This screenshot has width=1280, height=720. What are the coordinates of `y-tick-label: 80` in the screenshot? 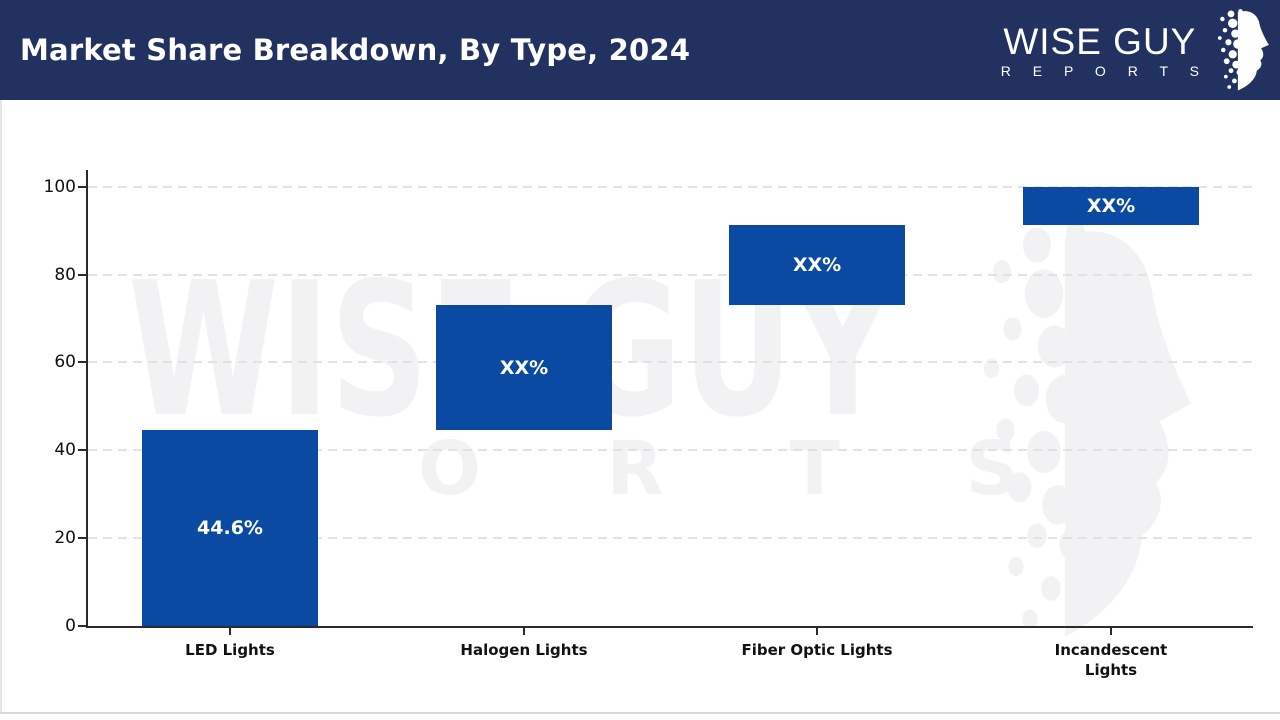 It's located at (65, 274).